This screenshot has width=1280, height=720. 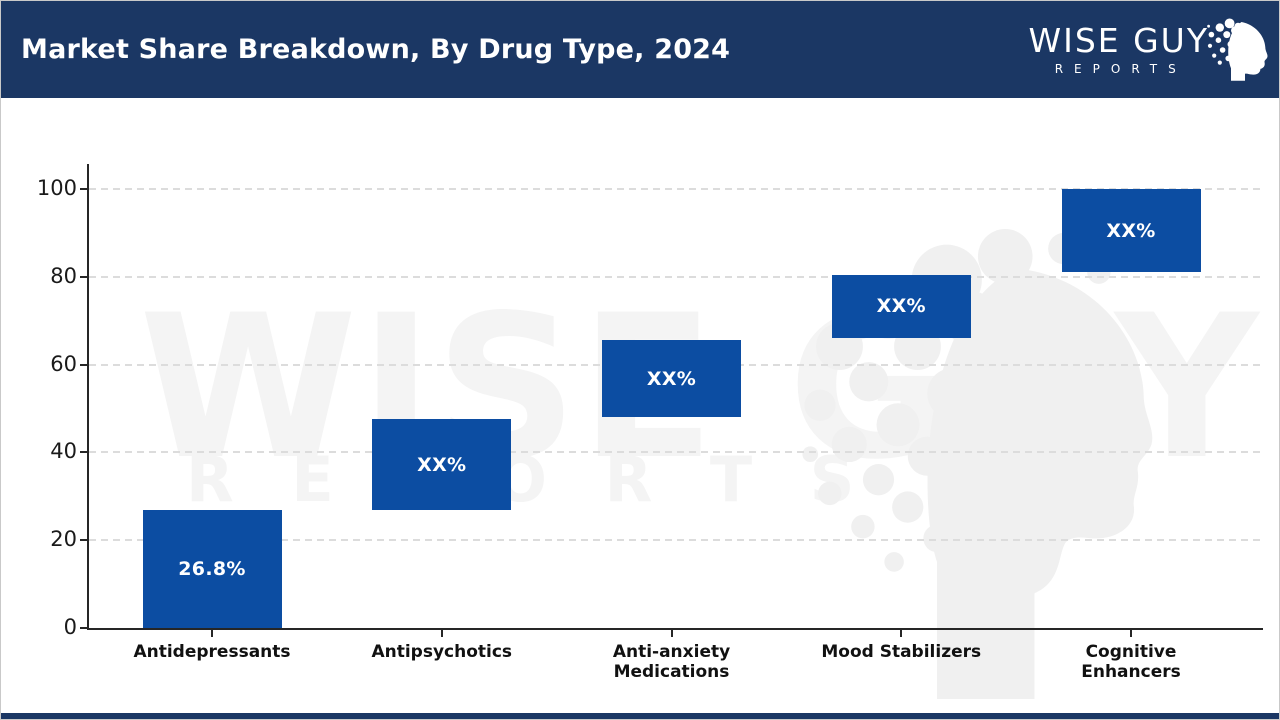 What do you see at coordinates (63, 539) in the screenshot?
I see `ytick-label-20: 20` at bounding box center [63, 539].